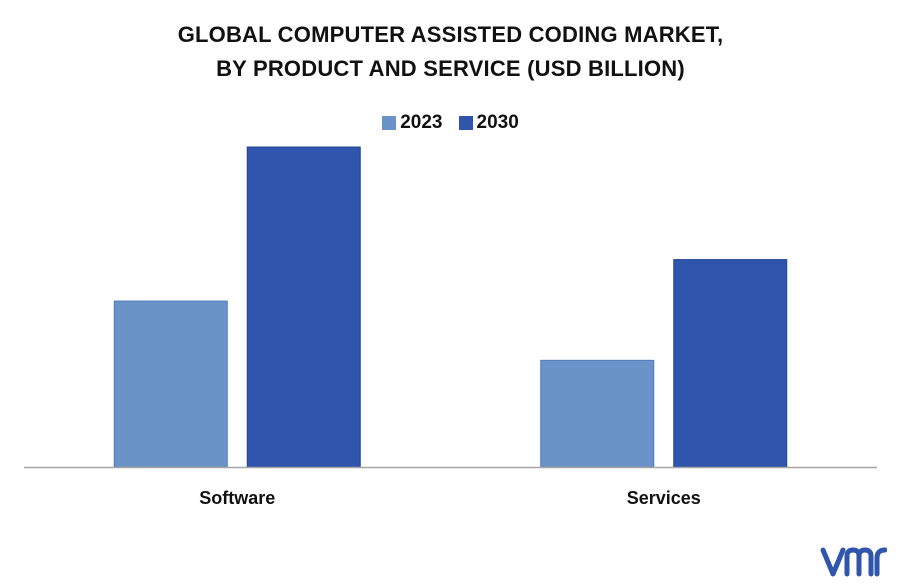  Describe the element at coordinates (597, 413) in the screenshot. I see `bar-services-2023` at that location.